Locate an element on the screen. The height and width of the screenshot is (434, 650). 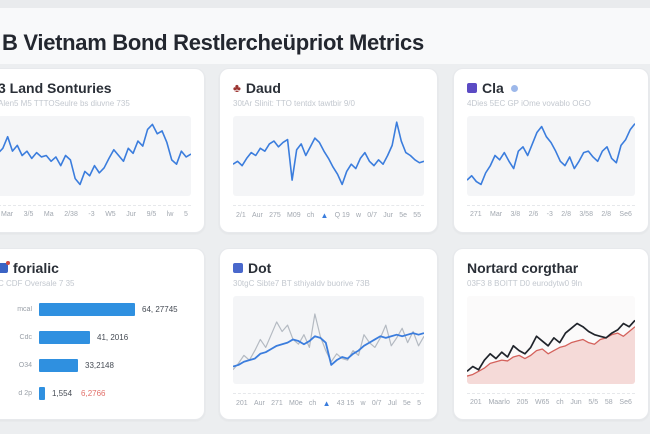
axis-tick: 2/8 is located at coordinates (606, 214).